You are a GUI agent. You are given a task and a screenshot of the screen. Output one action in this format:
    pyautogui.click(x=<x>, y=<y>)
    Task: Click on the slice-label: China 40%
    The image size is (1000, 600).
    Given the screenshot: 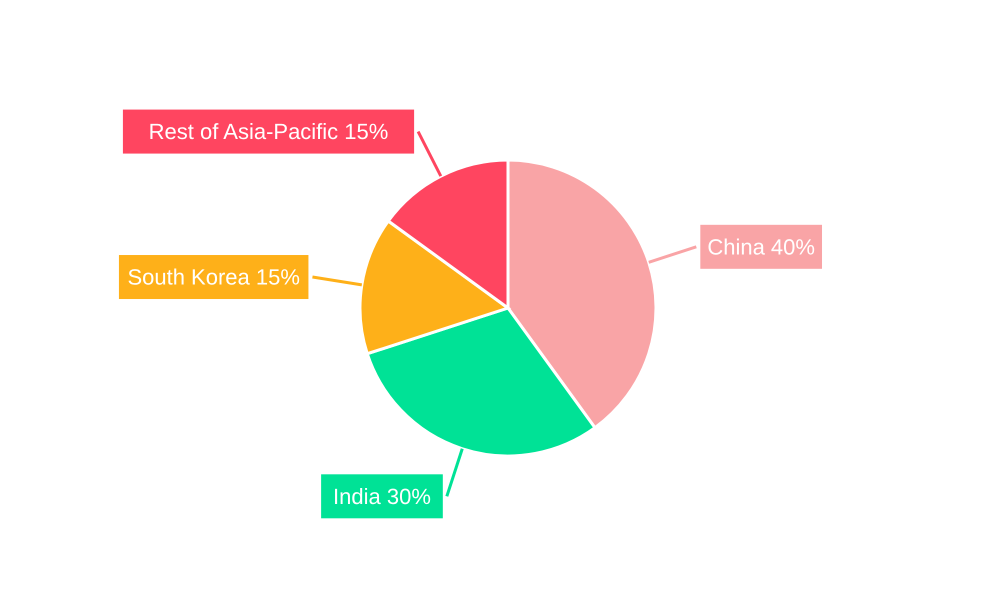 What is the action you would take?
    pyautogui.click(x=761, y=247)
    